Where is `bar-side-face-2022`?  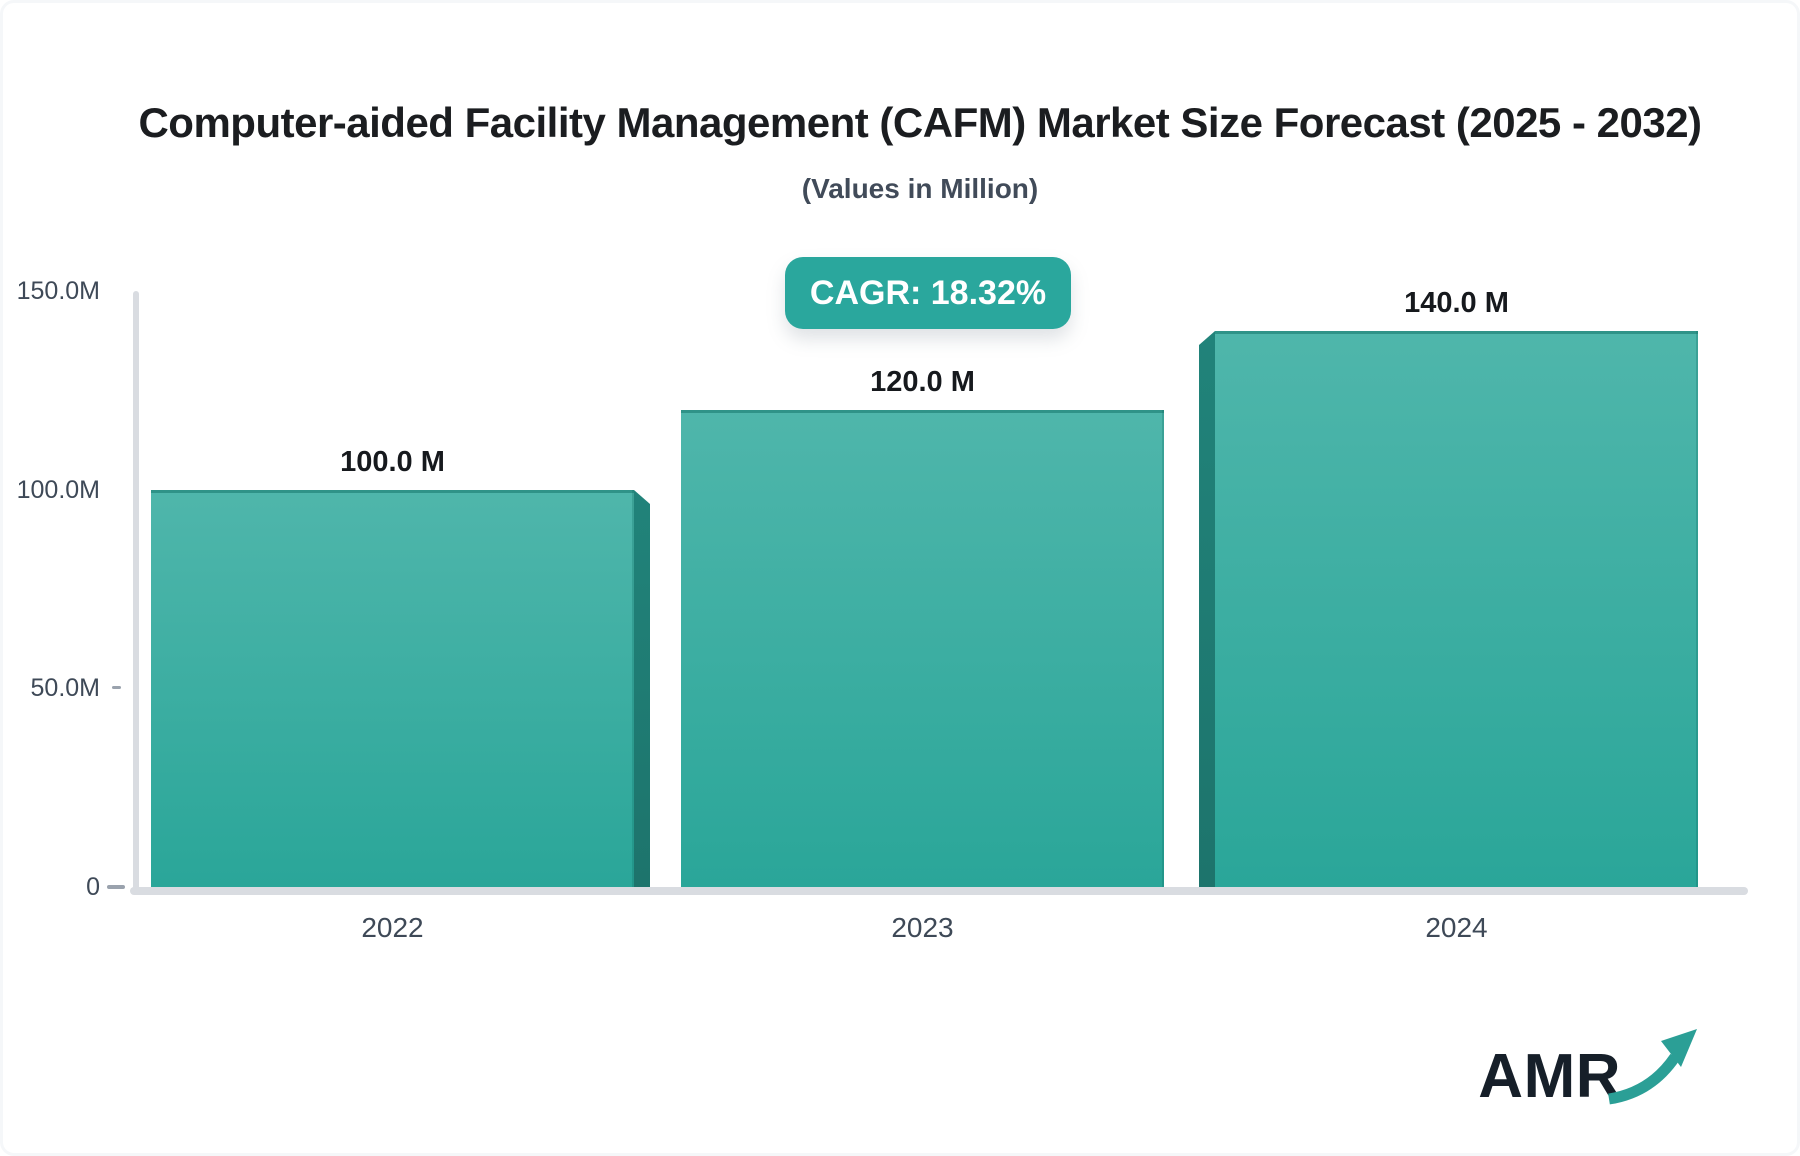 bar-side-face-2022 is located at coordinates (642, 688).